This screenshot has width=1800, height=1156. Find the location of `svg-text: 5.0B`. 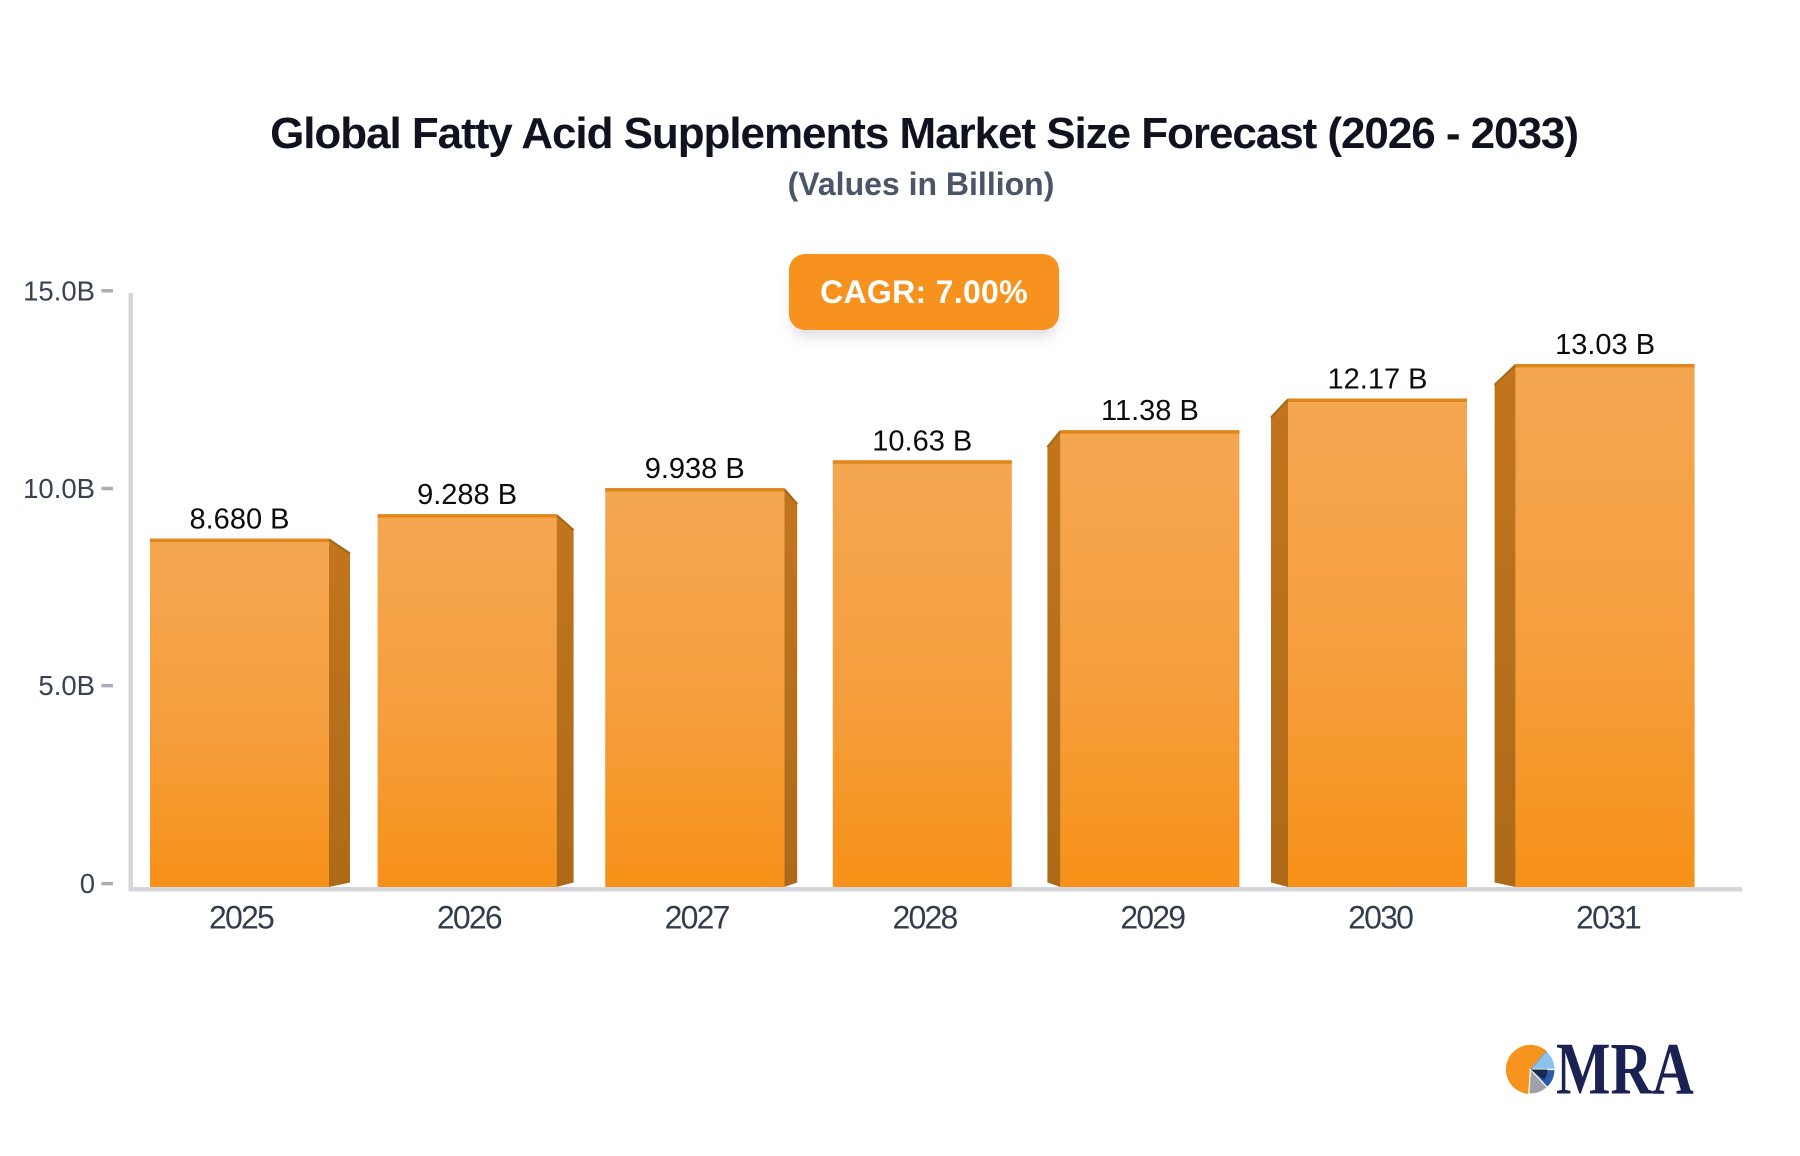

svg-text: 5.0B is located at coordinates (66, 685).